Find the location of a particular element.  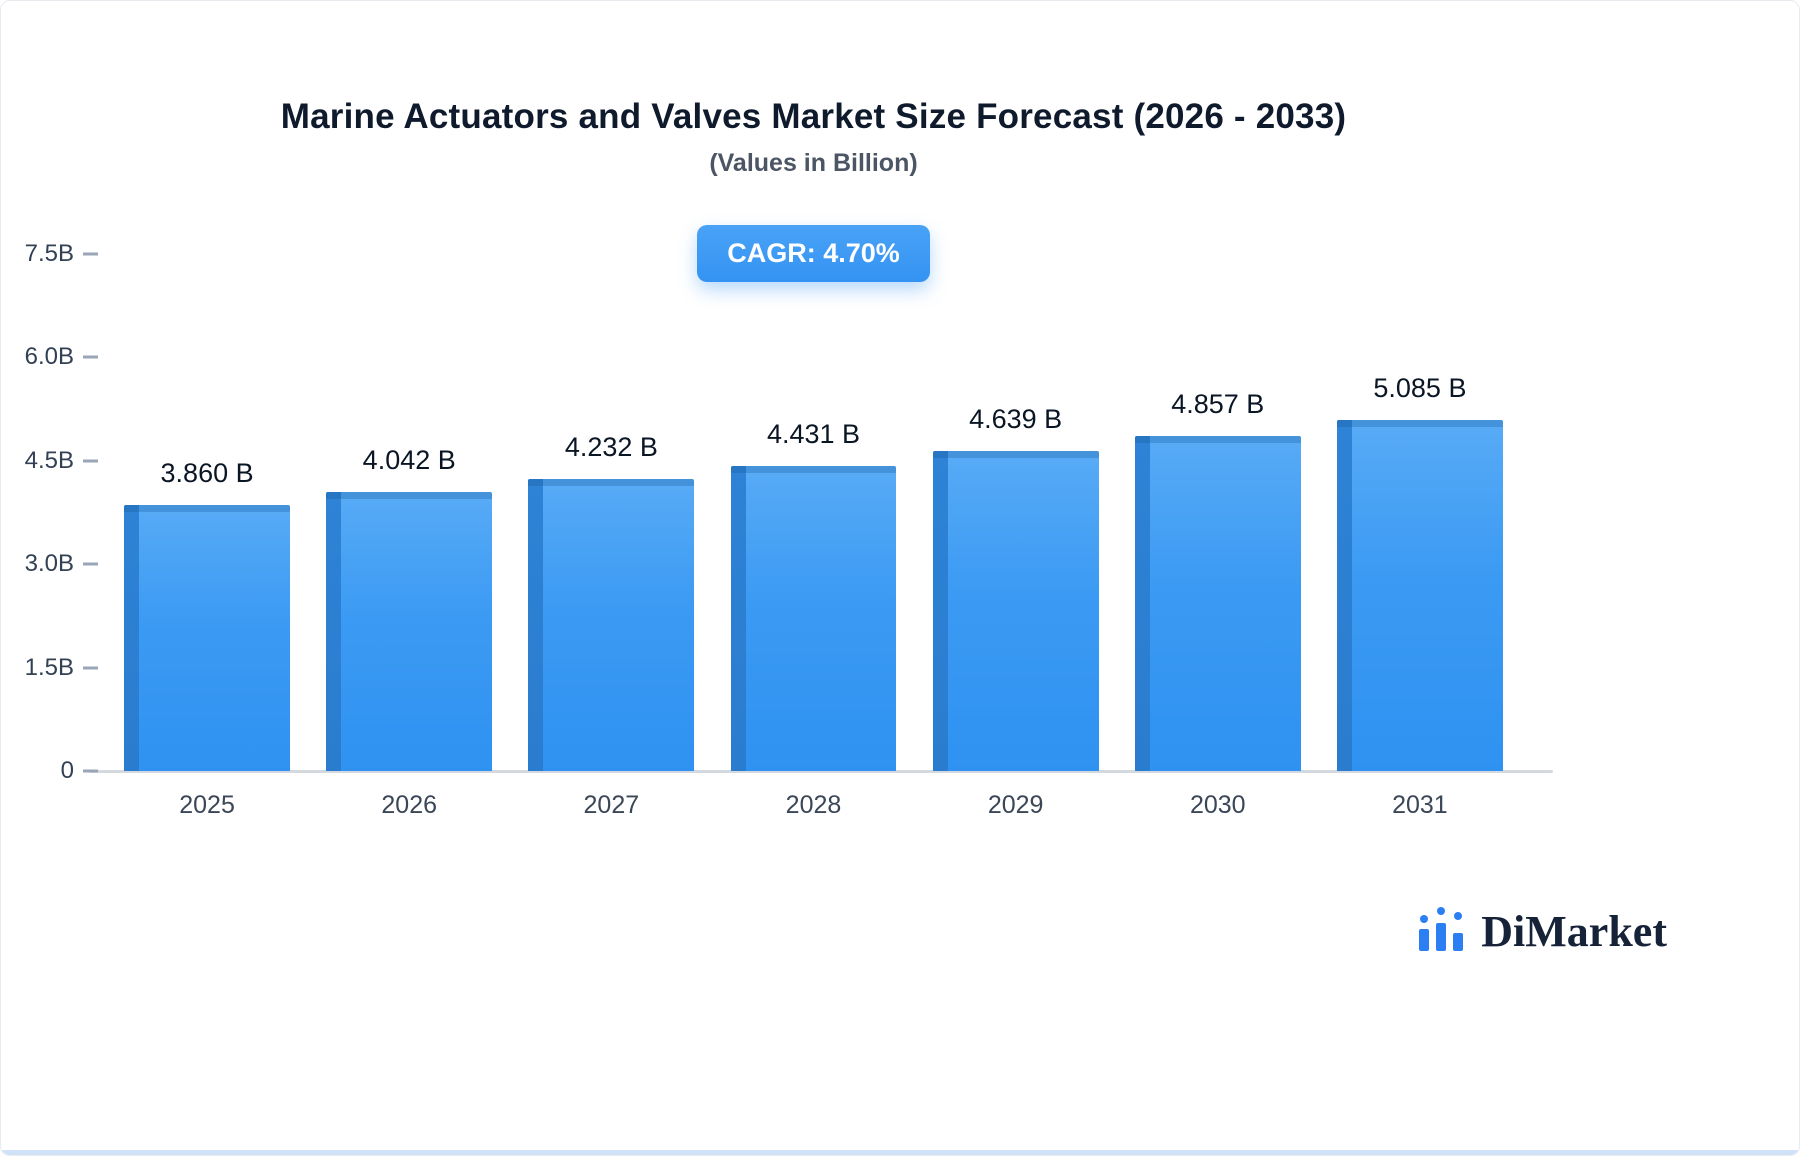

bar-2025 is located at coordinates (207, 638).